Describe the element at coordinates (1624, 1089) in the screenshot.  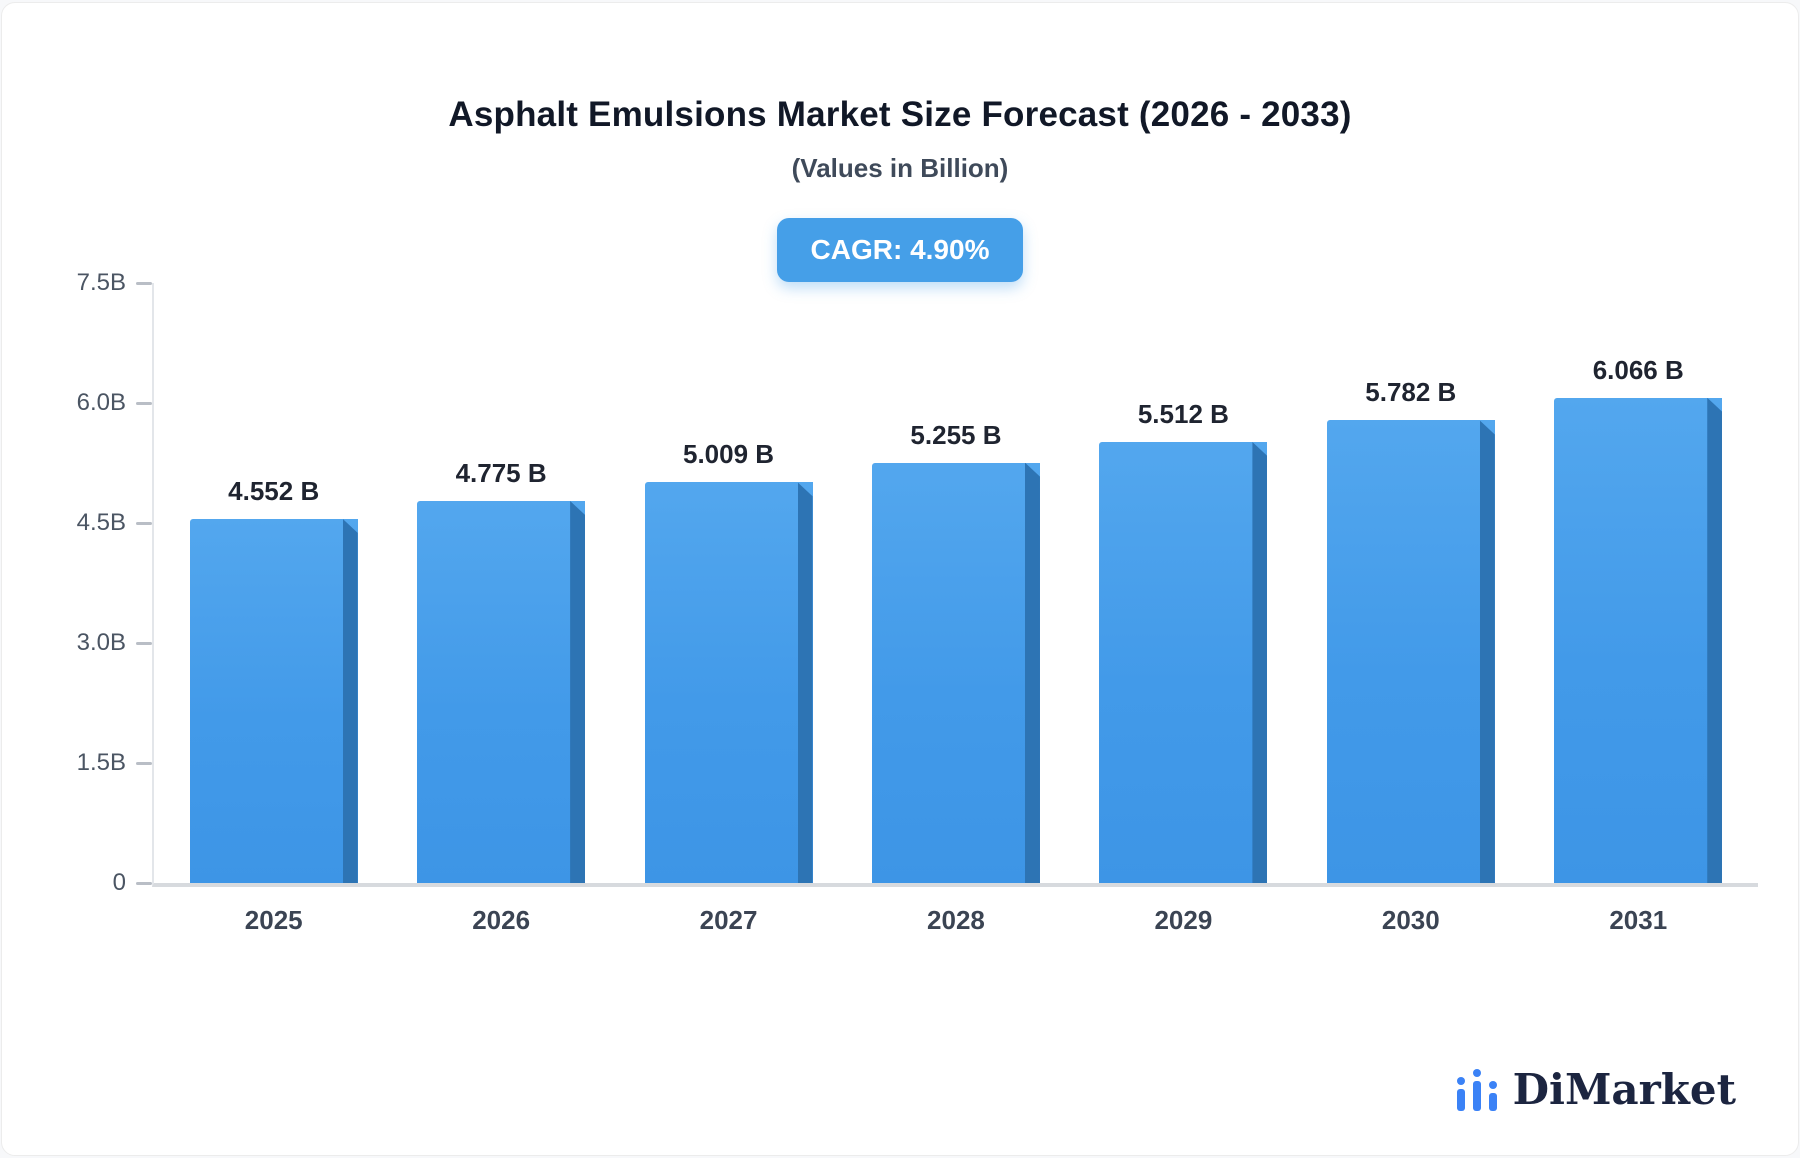
I see `logo-wordmark: DiMarket` at that location.